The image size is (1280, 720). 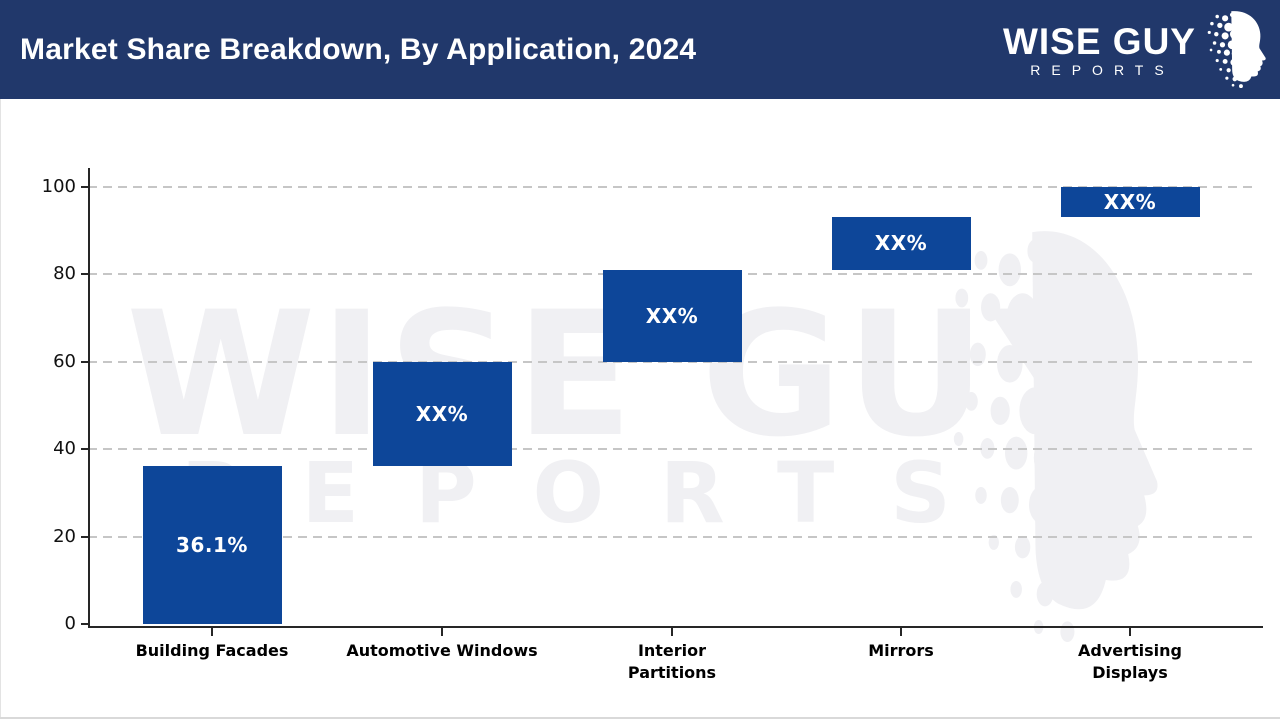 I want to click on logo-wordmark: WISE GUY, so click(x=1099, y=41).